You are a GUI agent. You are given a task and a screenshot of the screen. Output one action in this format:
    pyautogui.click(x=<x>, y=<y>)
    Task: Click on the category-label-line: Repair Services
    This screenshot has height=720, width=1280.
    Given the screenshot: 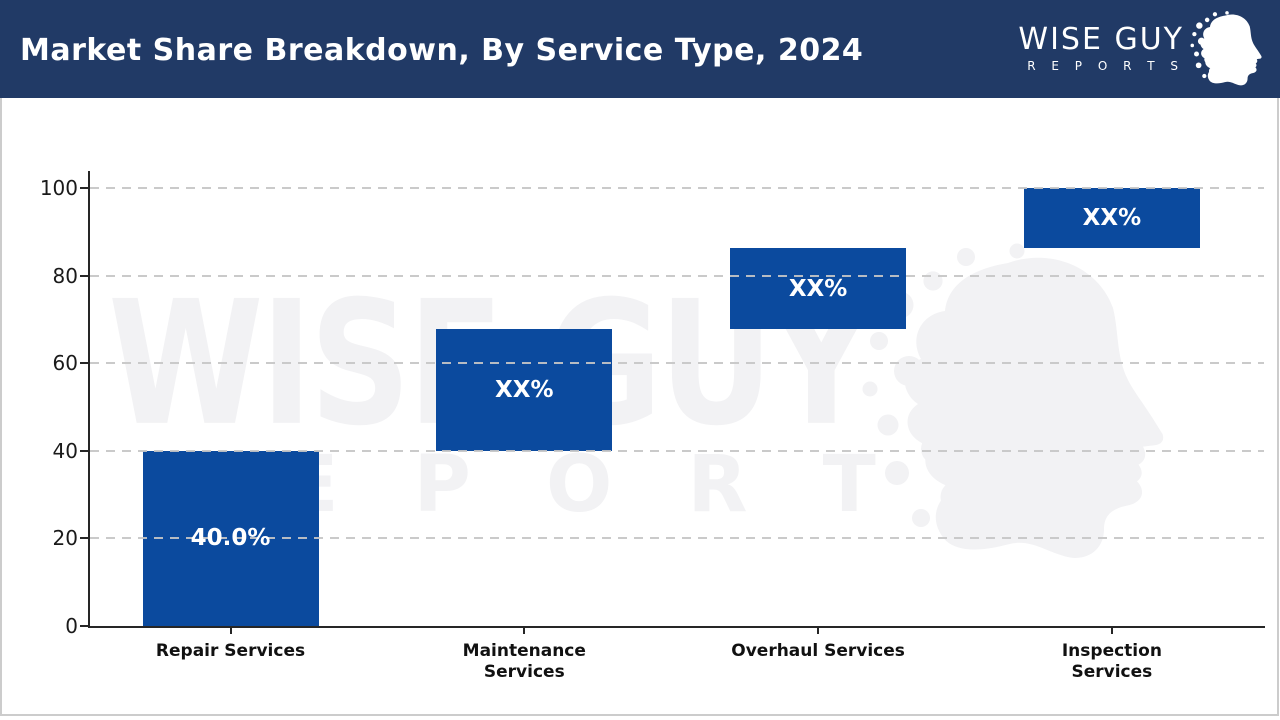 What is the action you would take?
    pyautogui.click(x=230, y=651)
    